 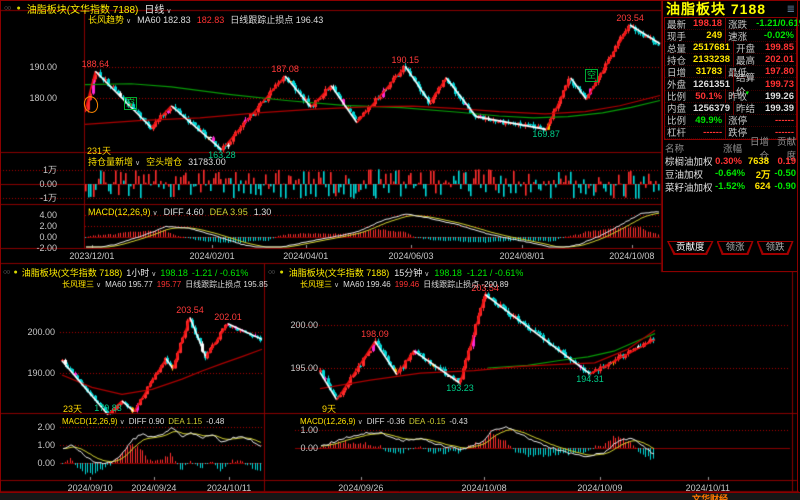 I want to click on quote-row: 总量 2517681 开盘 199.85, so click(x=730, y=47).